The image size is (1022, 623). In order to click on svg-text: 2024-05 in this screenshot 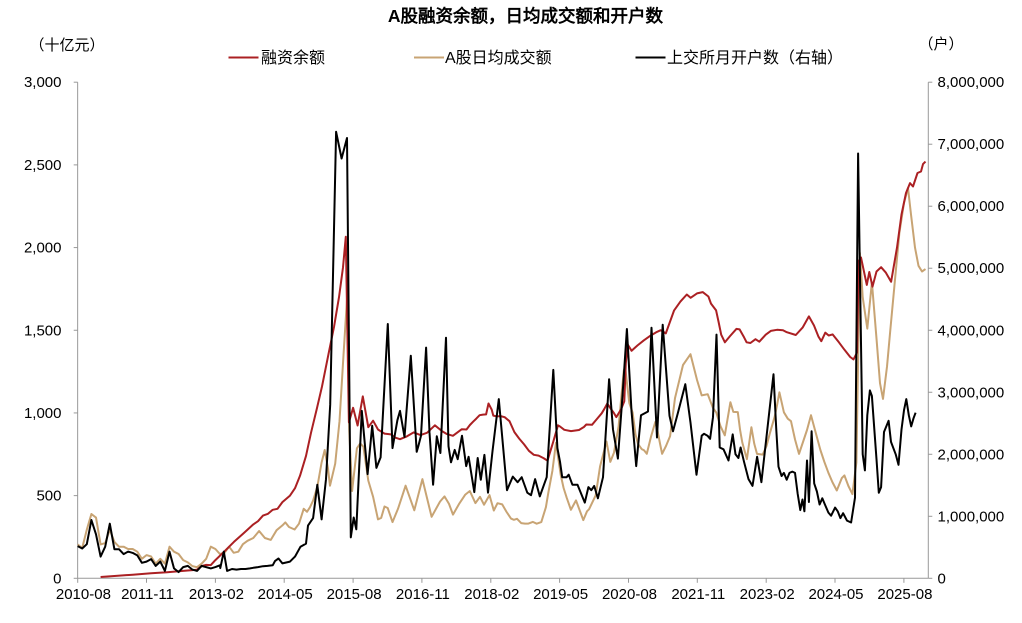, I will do `click(835, 594)`.